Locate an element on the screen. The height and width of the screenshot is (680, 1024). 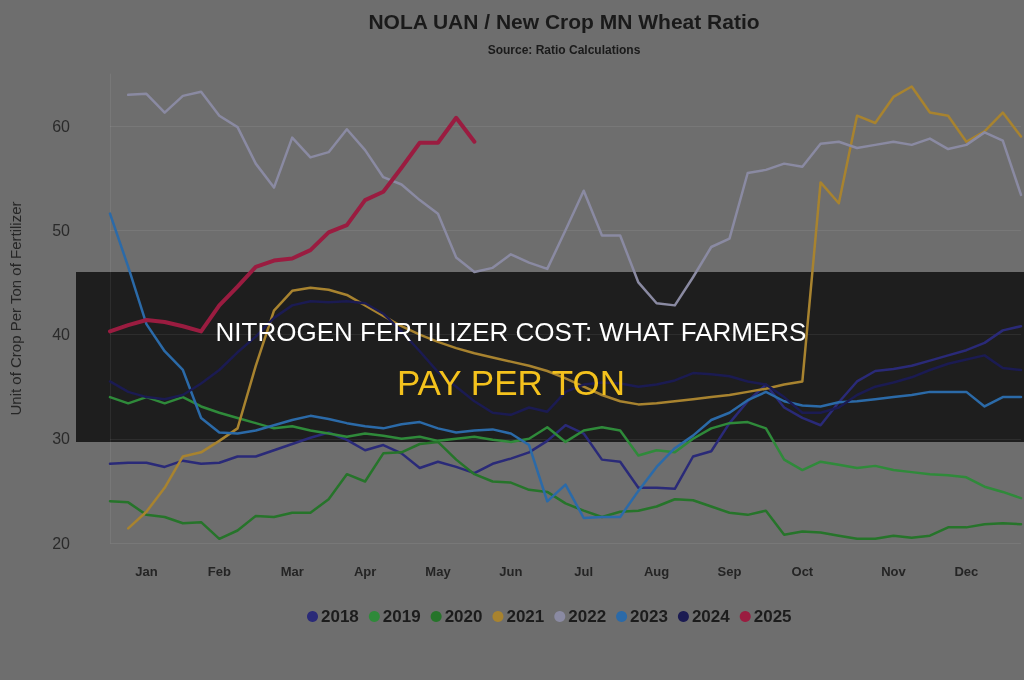
legend-label: 2023 is located at coordinates (649, 616).